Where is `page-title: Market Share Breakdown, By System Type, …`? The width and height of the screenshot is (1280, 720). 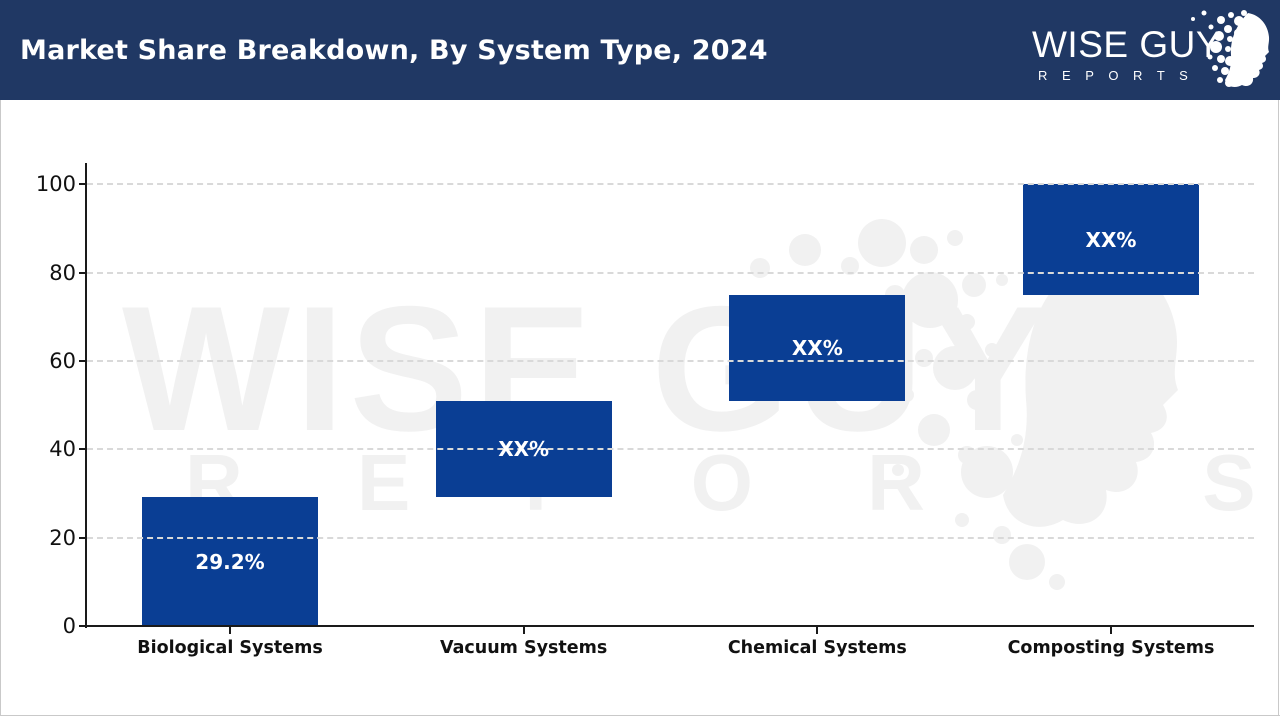 page-title: Market Share Breakdown, By System Type, … is located at coordinates (394, 50).